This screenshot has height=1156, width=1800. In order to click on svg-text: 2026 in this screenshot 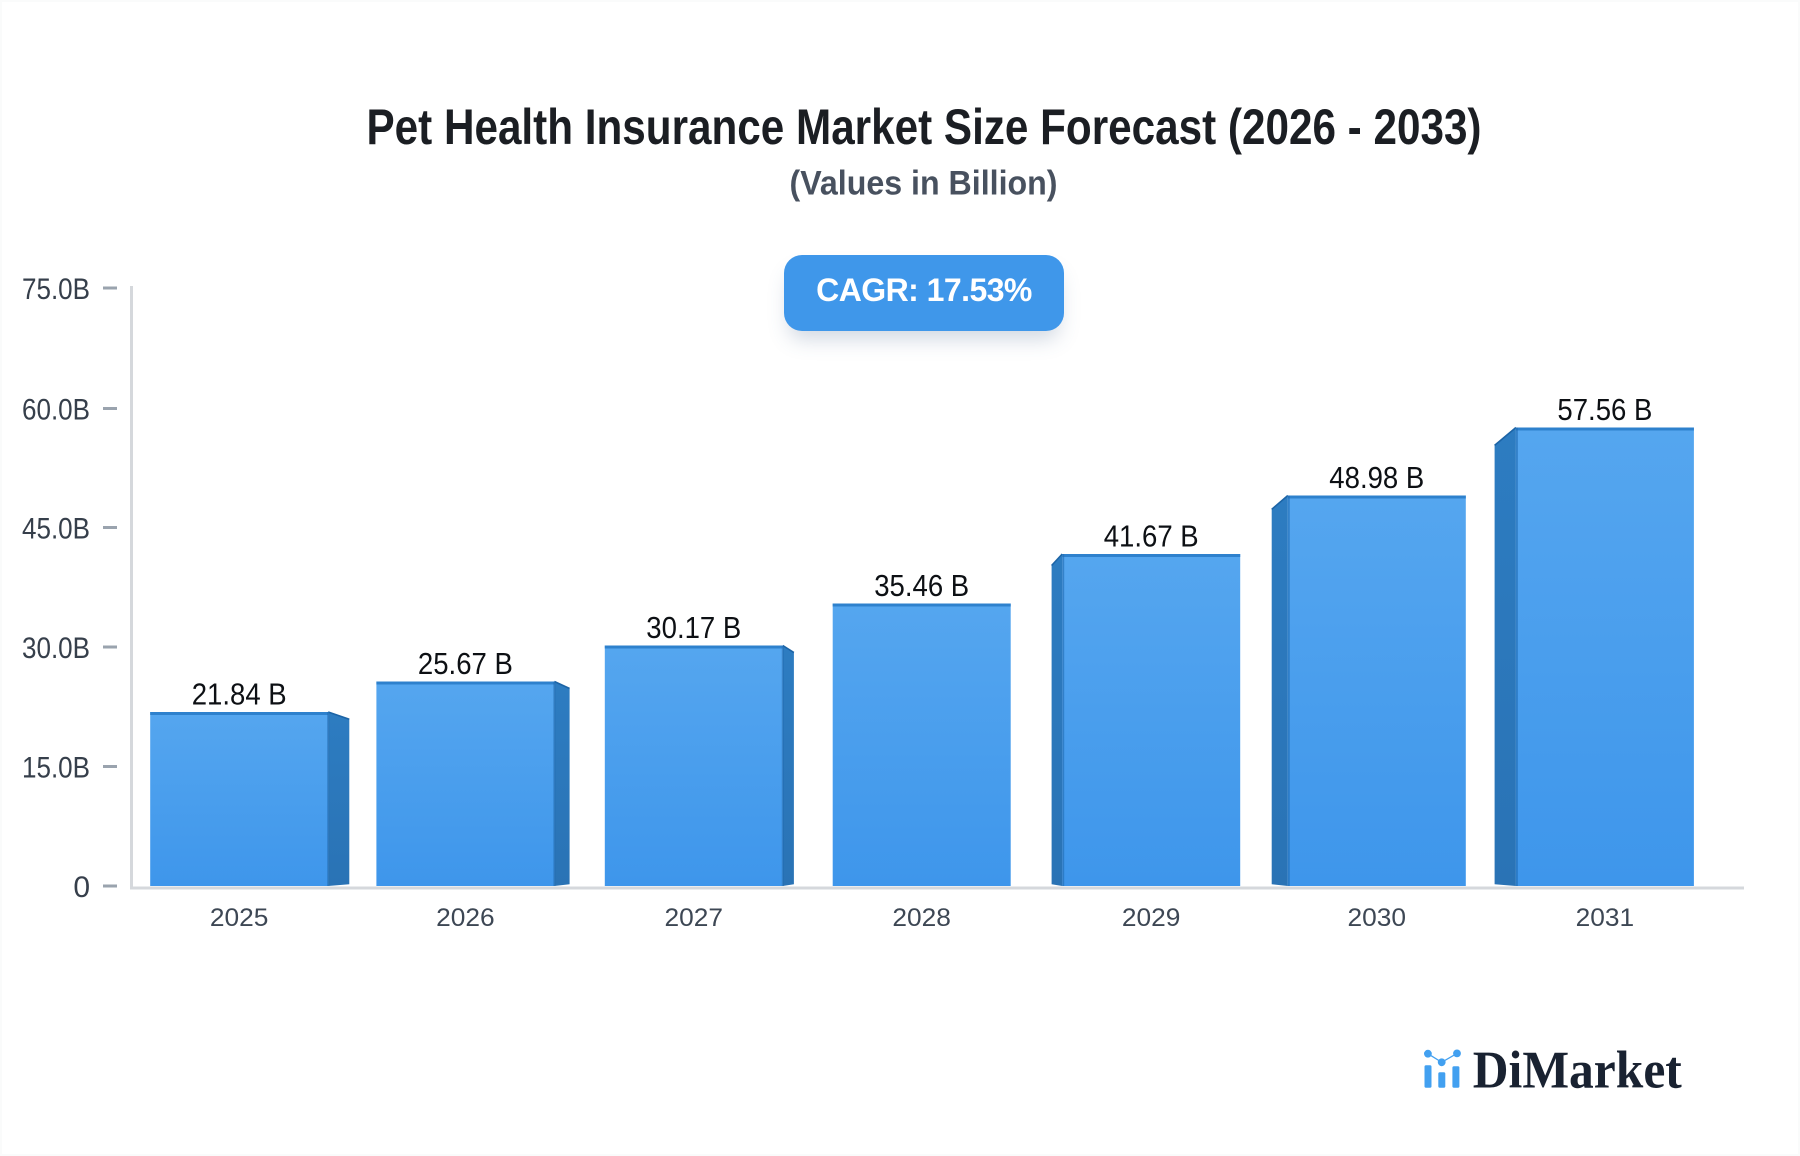, I will do `click(465, 918)`.